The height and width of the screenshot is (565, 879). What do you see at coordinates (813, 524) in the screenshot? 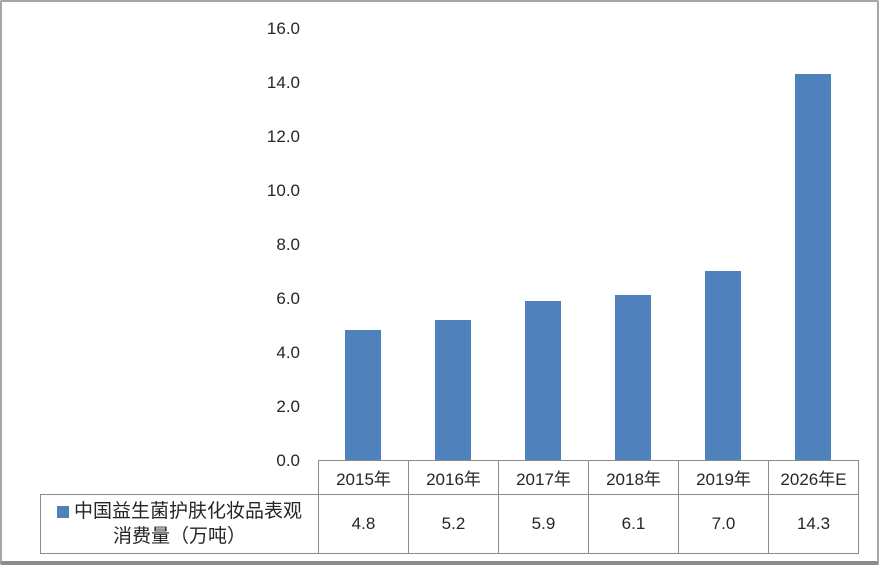
I see `value-cell-2026年E: 14.3` at bounding box center [813, 524].